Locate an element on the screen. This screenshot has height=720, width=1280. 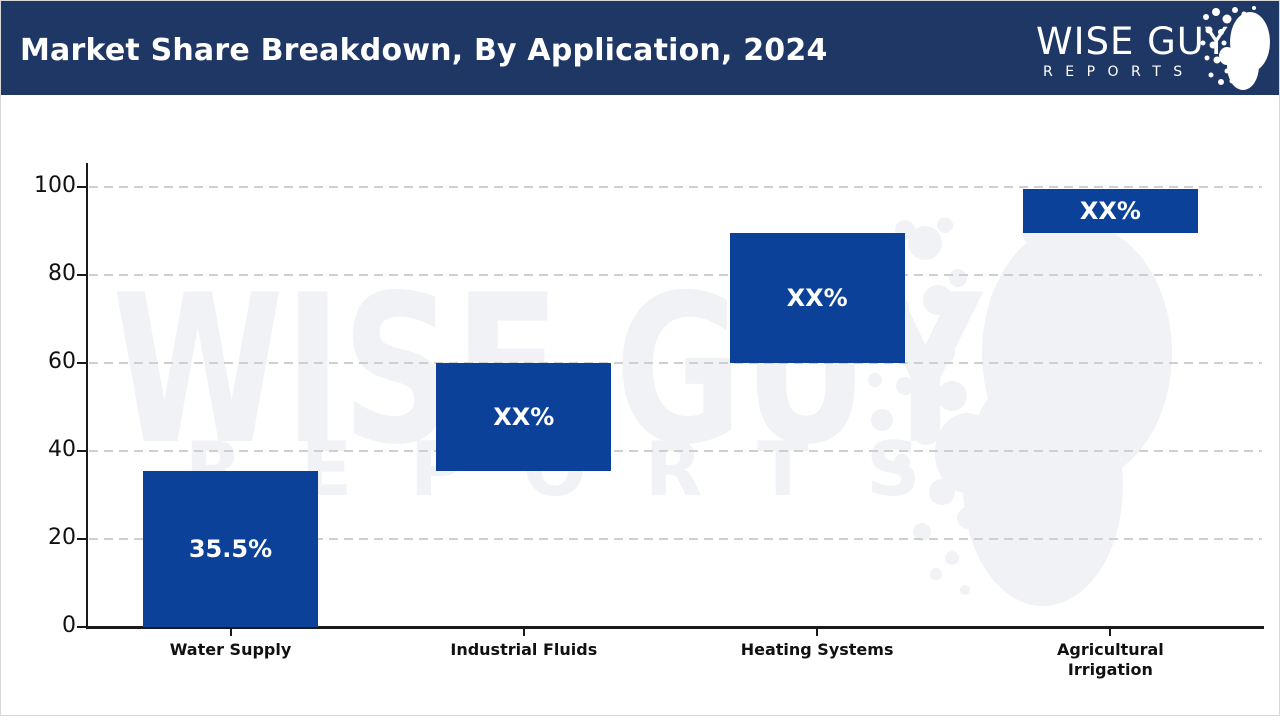
bar-industrial-fluids: XX% is located at coordinates (524, 417).